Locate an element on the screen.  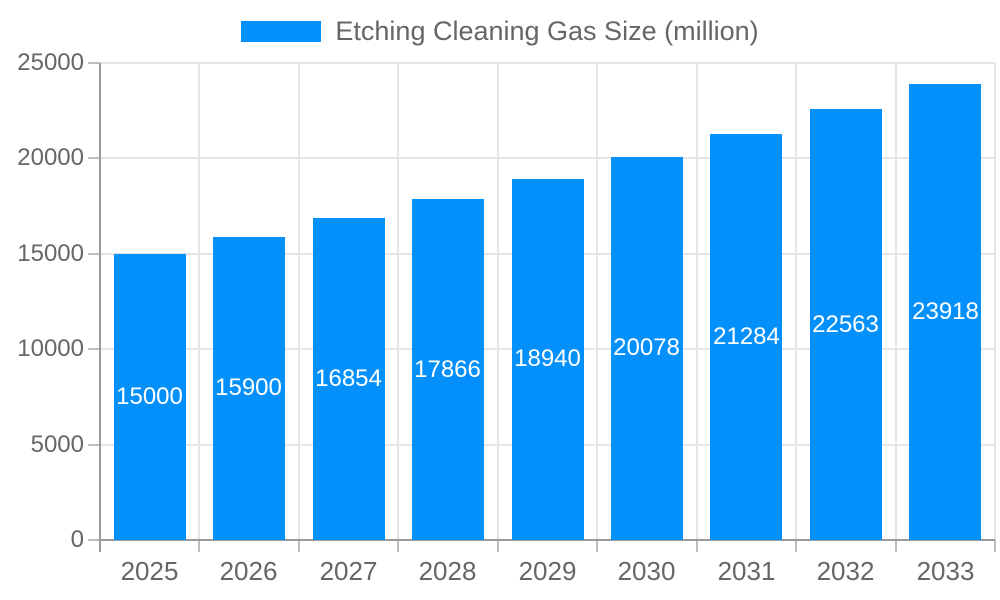
x-axis-tick-label: 2027 is located at coordinates (348, 571).